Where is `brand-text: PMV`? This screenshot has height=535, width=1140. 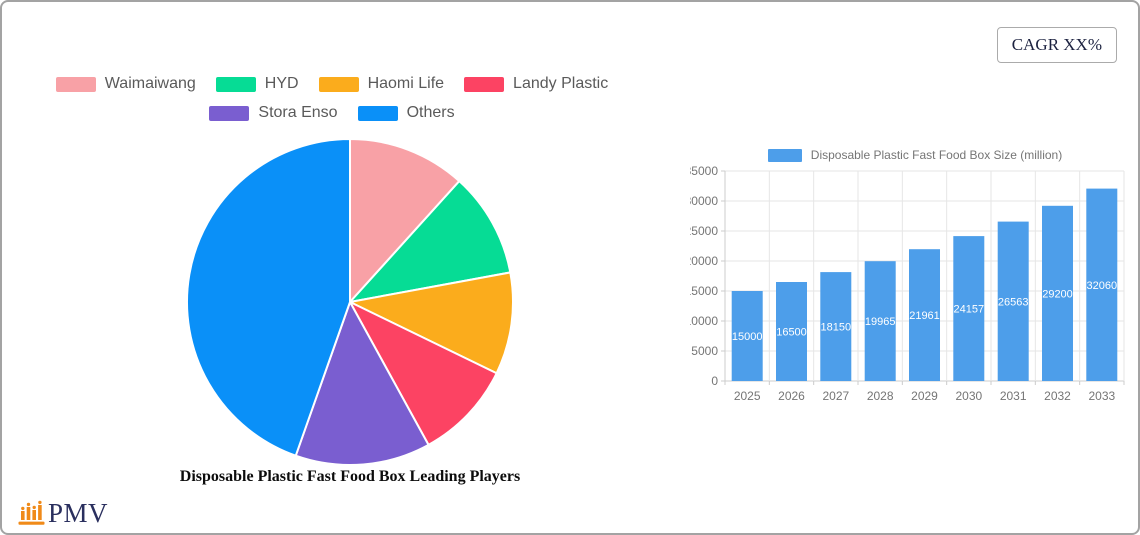
brand-text: PMV is located at coordinates (78, 513).